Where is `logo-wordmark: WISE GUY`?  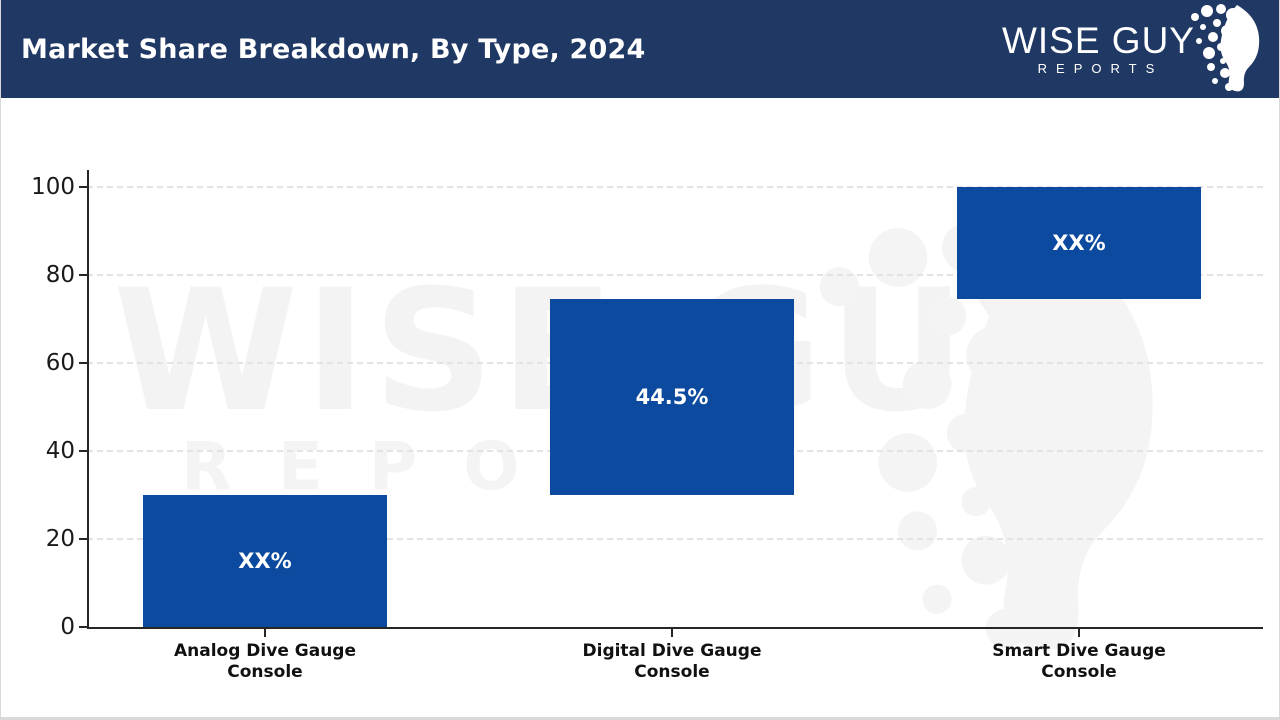 logo-wordmark: WISE GUY is located at coordinates (1098, 40).